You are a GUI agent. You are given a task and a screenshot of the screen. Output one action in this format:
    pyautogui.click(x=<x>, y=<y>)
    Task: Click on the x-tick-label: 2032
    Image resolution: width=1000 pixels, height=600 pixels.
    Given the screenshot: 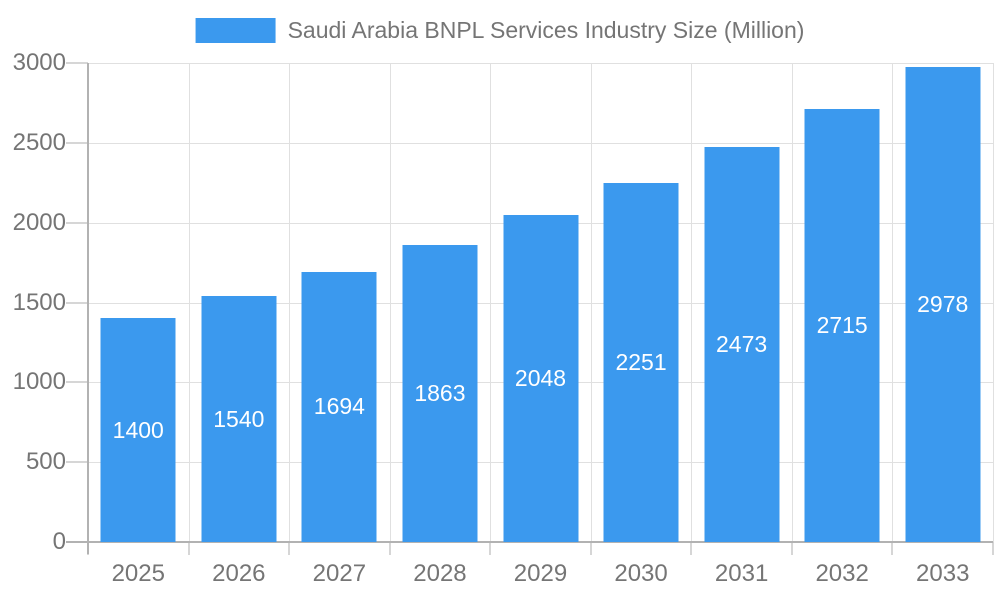 What is the action you would take?
    pyautogui.click(x=842, y=573)
    